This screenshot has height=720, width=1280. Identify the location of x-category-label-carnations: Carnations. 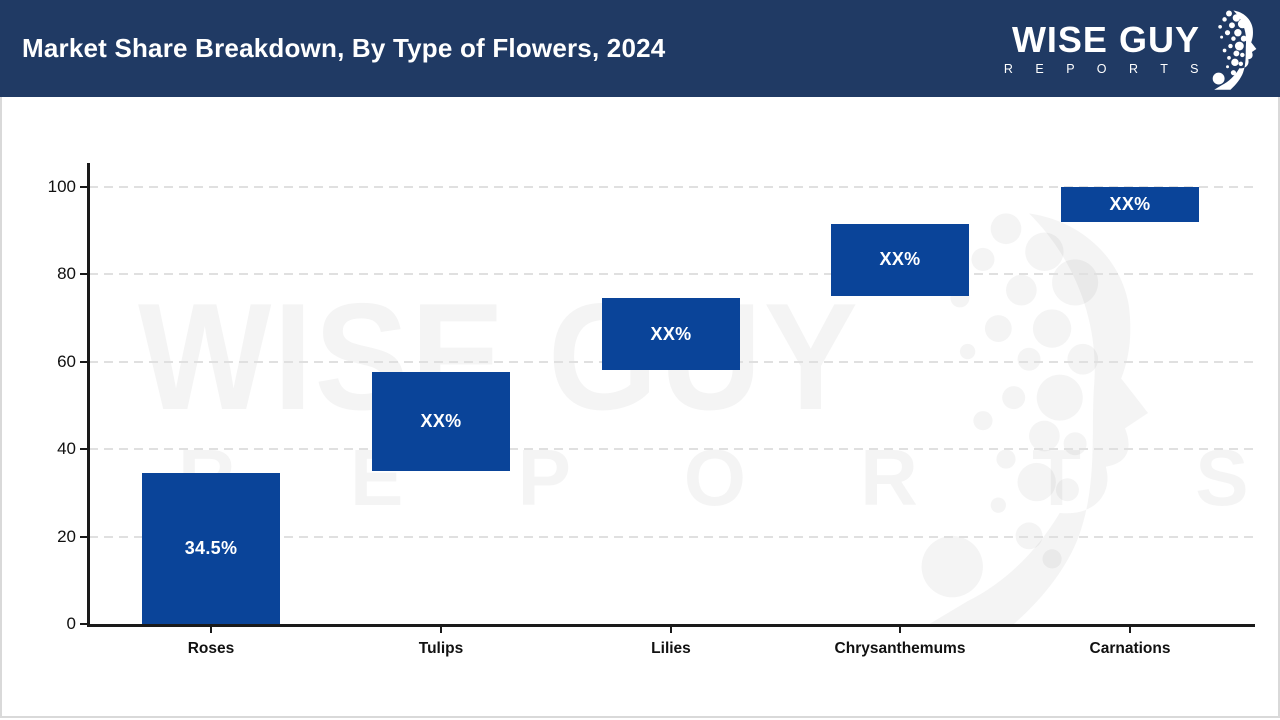
(1130, 648).